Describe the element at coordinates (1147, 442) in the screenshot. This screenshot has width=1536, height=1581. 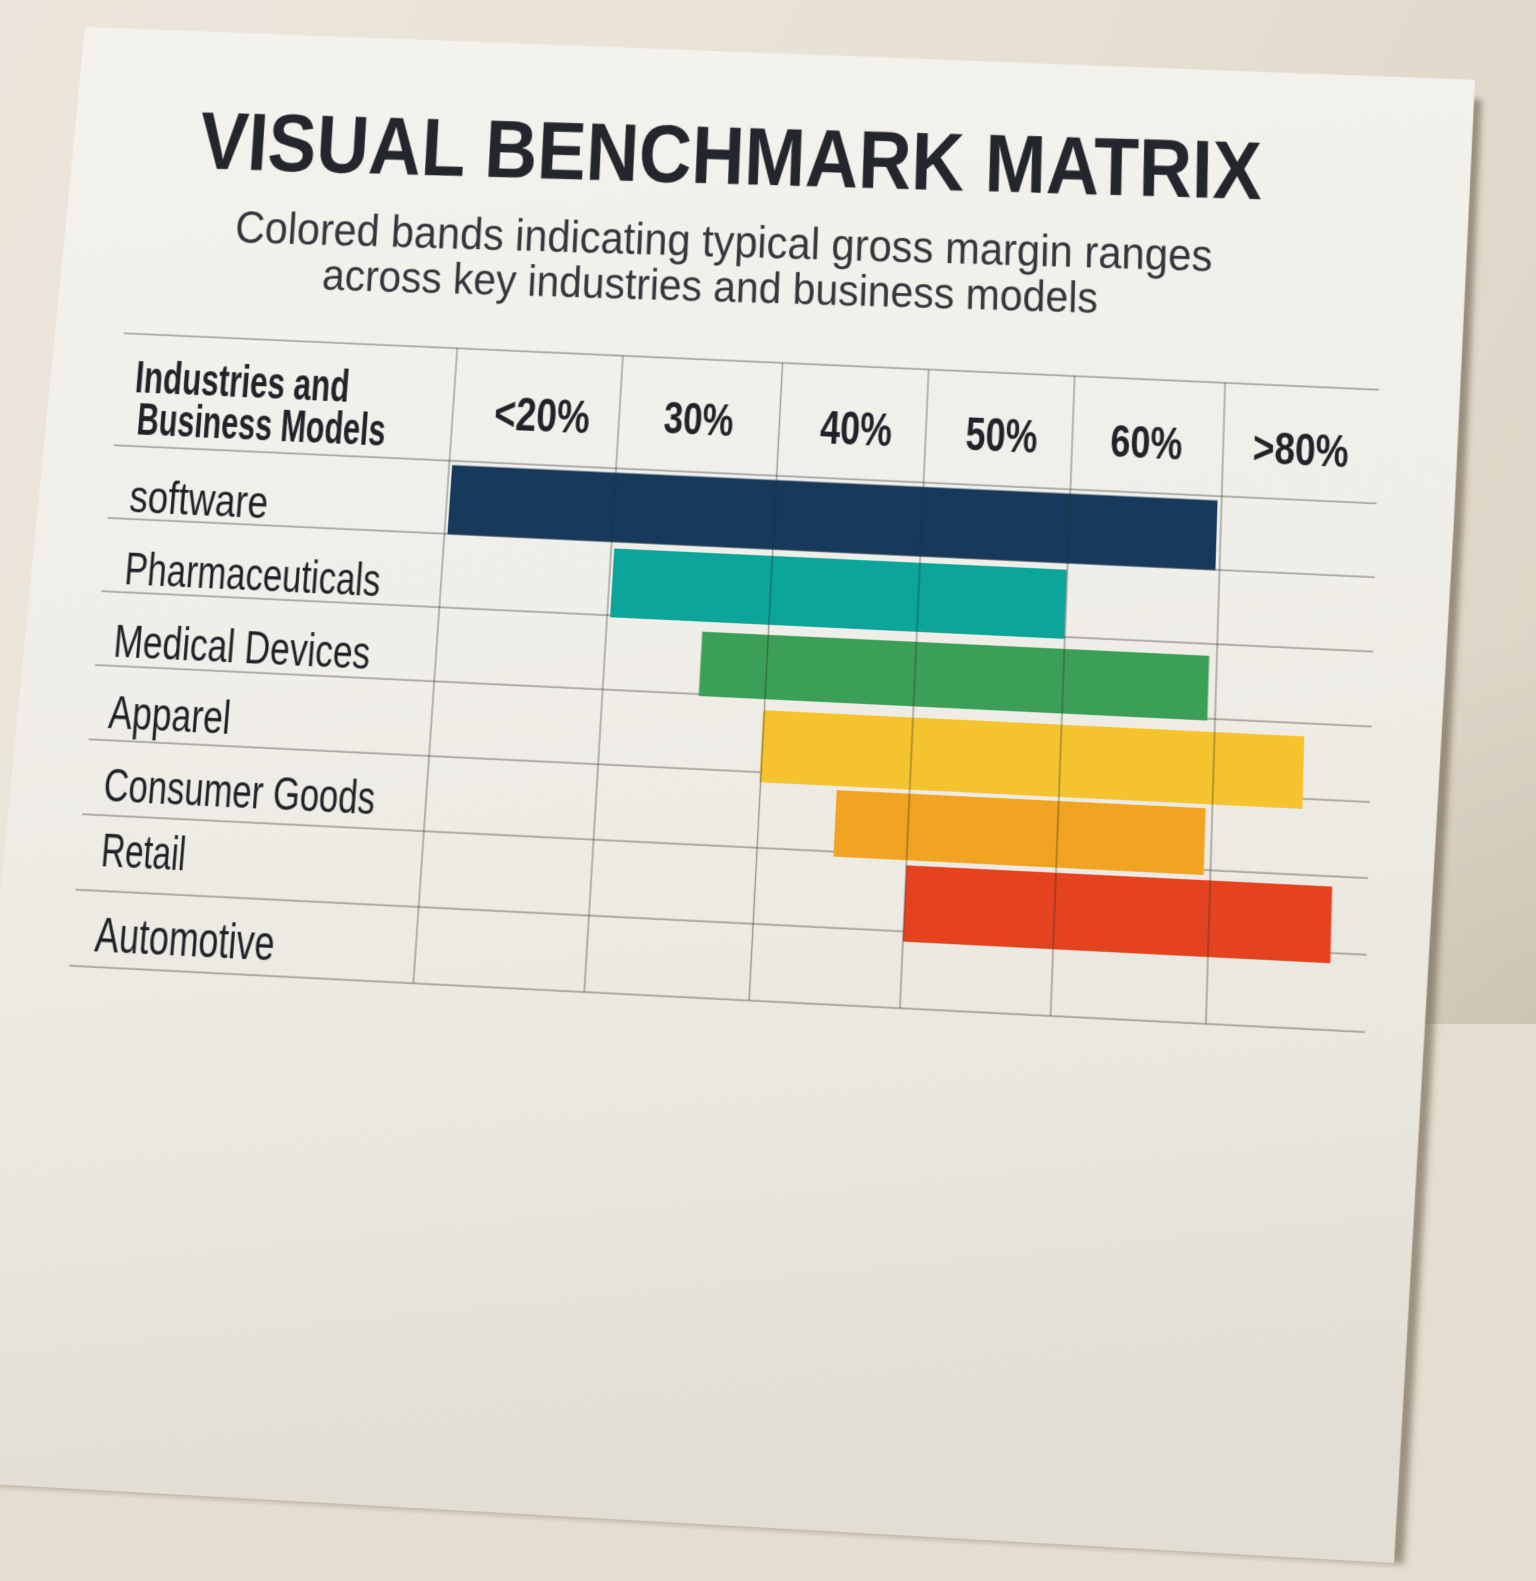
I see `svg-text: 60%` at that location.